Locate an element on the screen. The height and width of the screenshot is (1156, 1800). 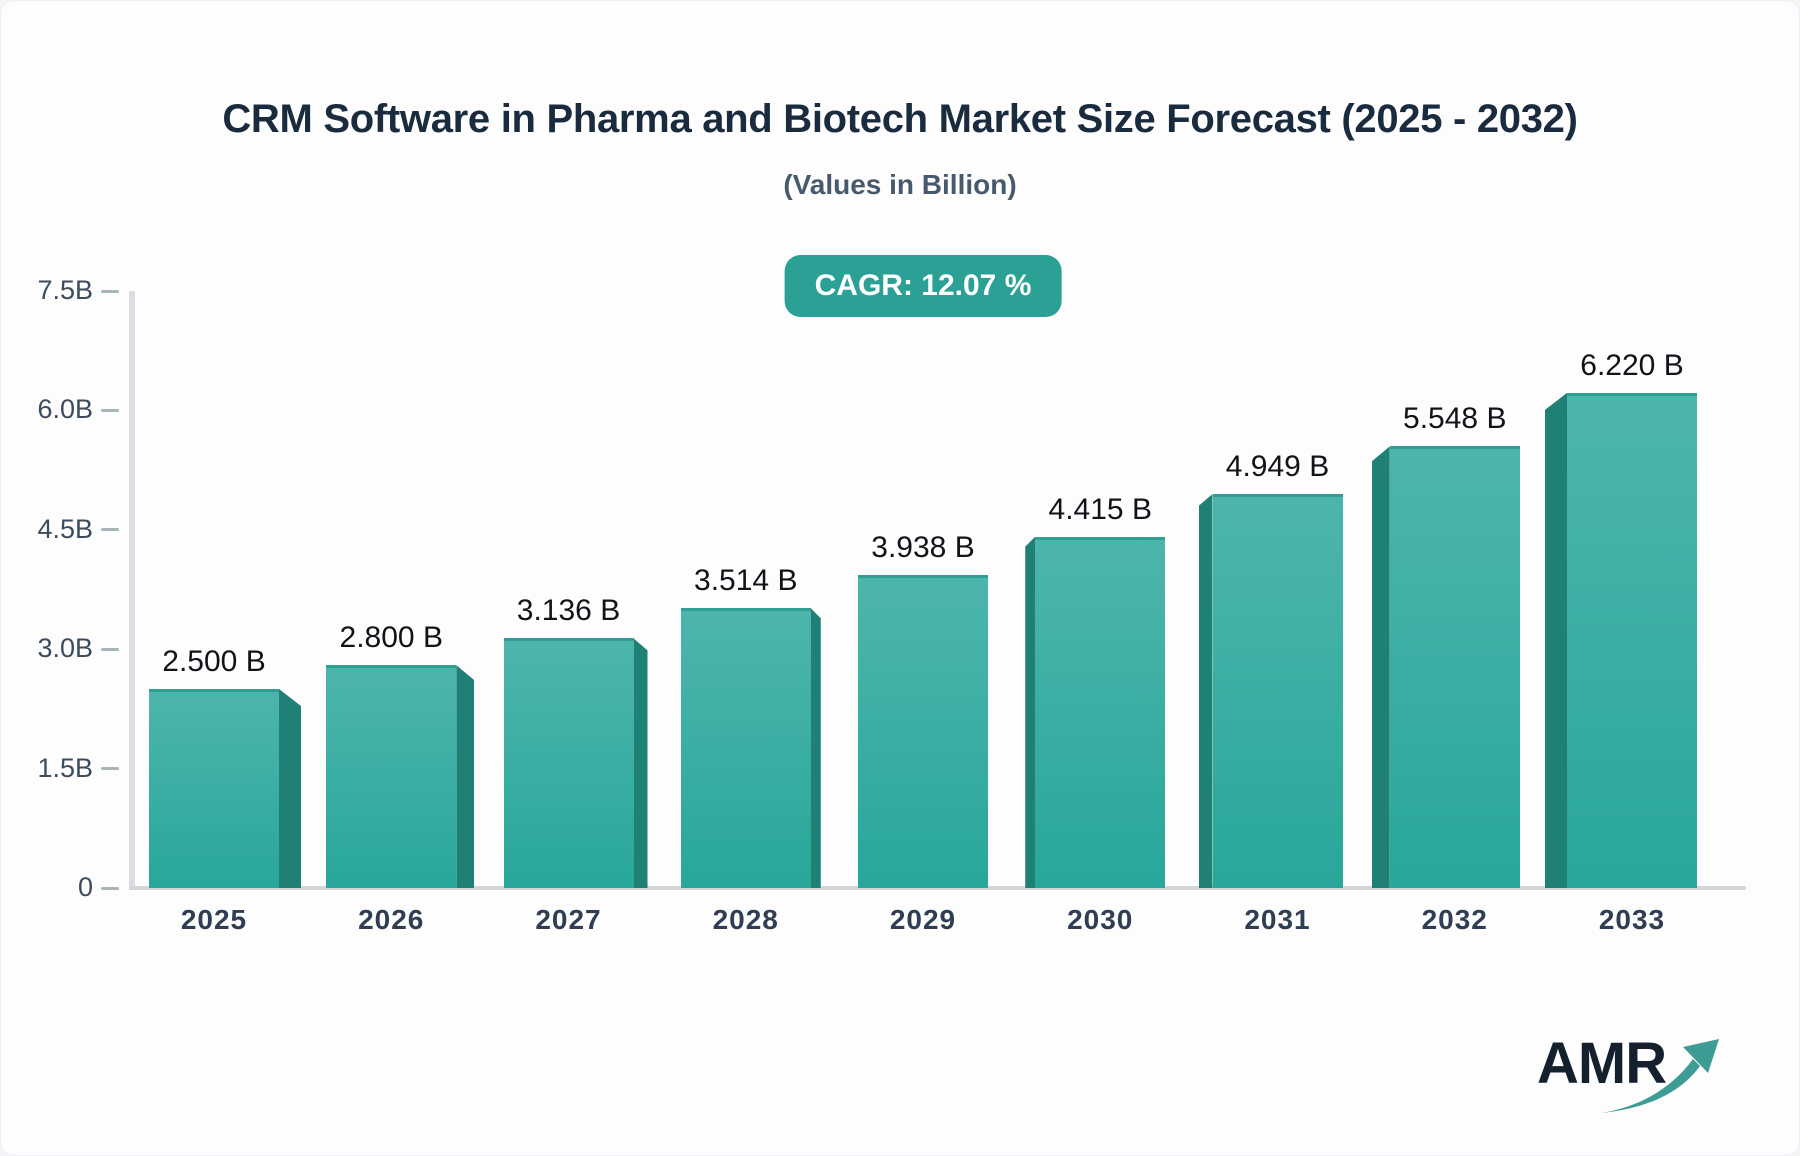
bar-2030 is located at coordinates (1100, 712).